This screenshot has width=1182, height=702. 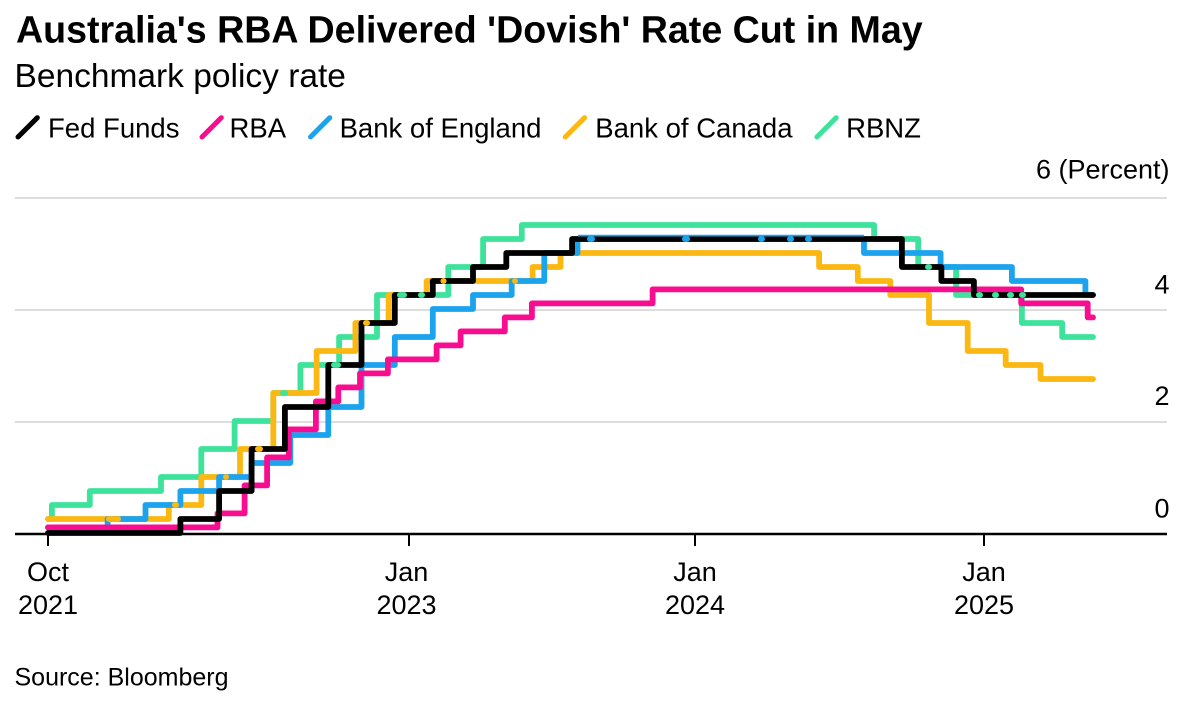 I want to click on svg-text: 2023, so click(x=406, y=605).